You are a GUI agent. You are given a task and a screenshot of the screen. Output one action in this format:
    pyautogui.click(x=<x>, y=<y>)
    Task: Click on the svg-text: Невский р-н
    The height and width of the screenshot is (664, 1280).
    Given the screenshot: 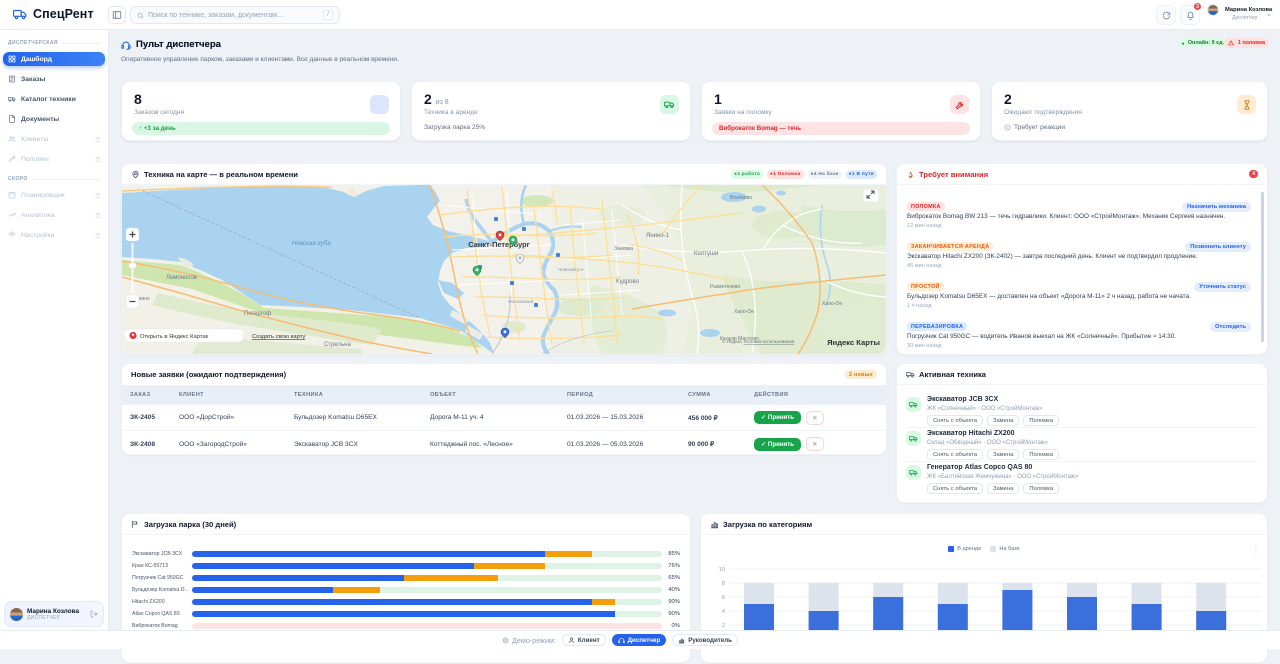 What is the action you would take?
    pyautogui.click(x=571, y=269)
    